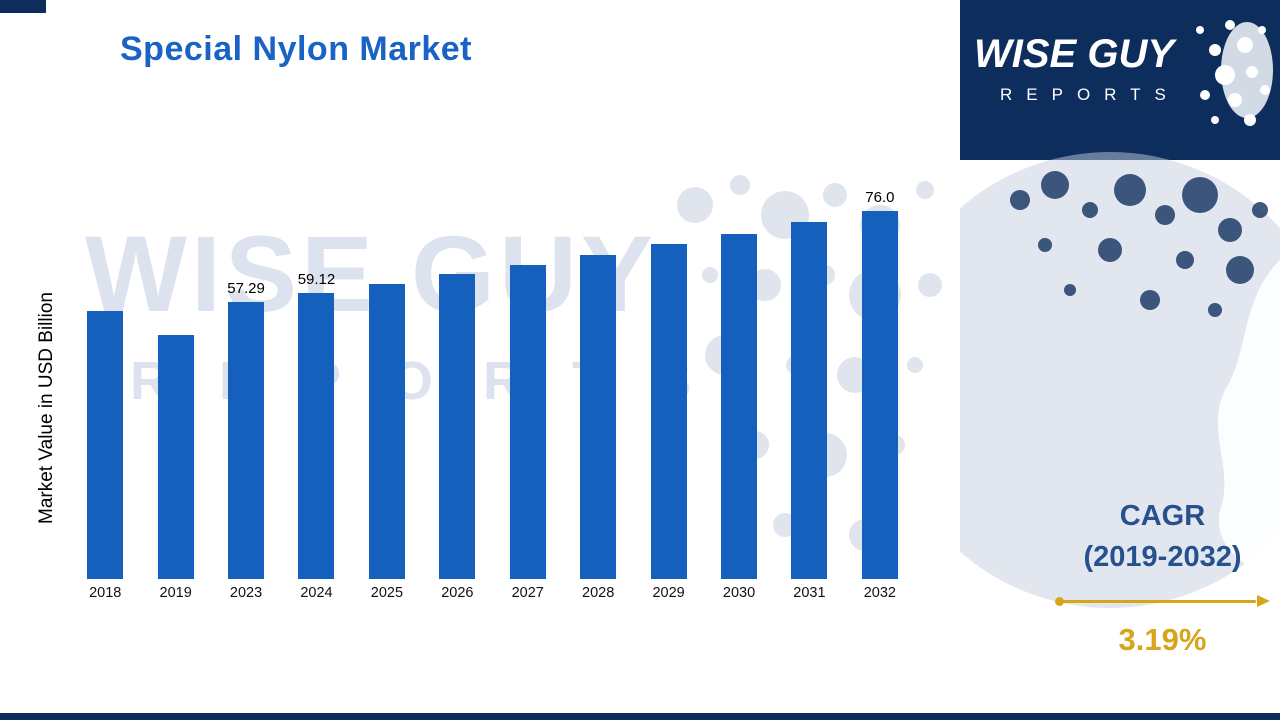 The width and height of the screenshot is (1280, 720). I want to click on bar-column: 2028, so click(598, 388).